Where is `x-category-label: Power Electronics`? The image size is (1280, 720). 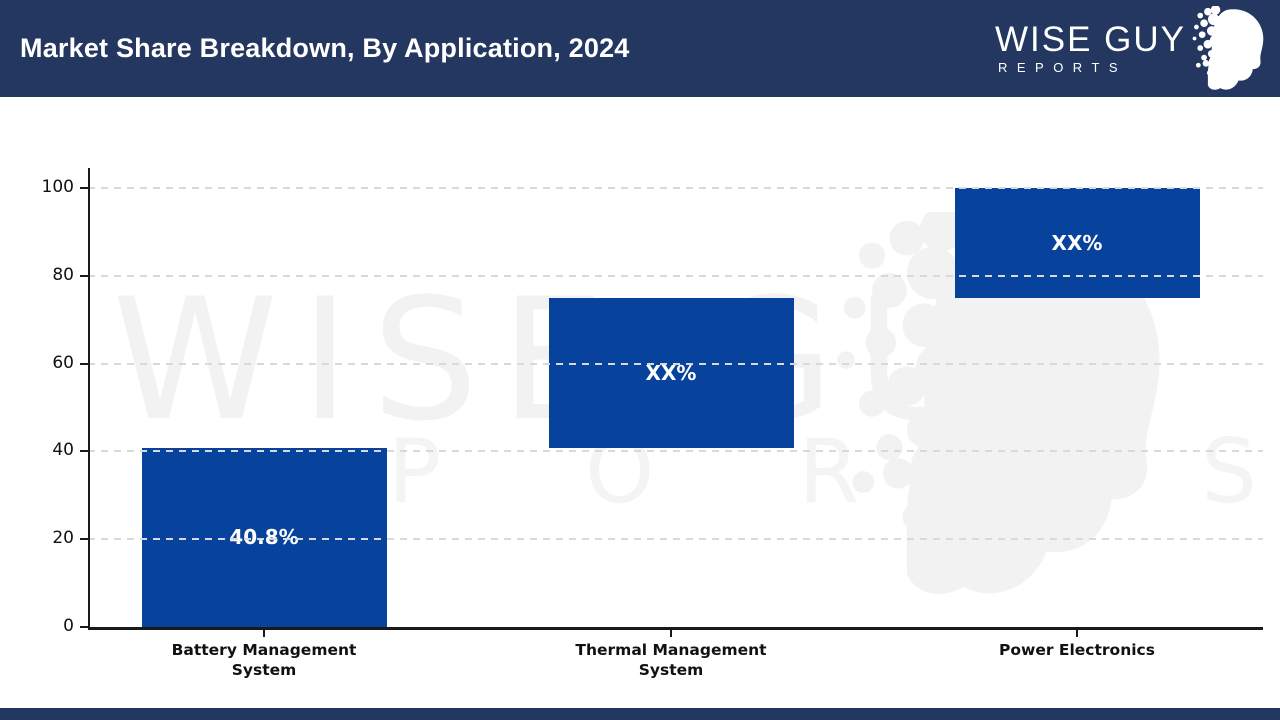
x-category-label: Power Electronics is located at coordinates (1077, 650).